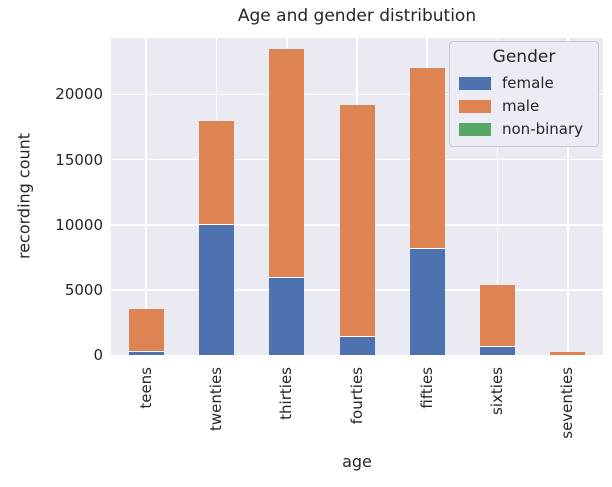 The width and height of the screenshot is (612, 487). I want to click on bar-segment-male-fifties, so click(427, 159).